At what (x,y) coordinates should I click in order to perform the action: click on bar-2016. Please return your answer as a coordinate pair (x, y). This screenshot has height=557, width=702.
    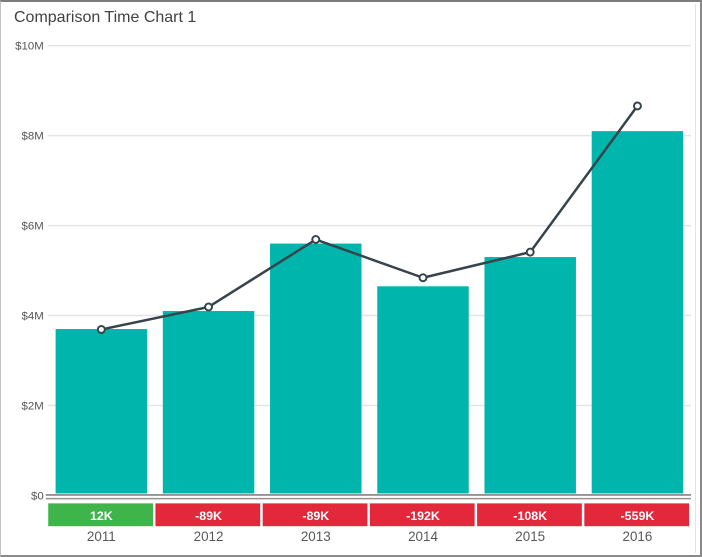
    Looking at the image, I should click on (637, 312).